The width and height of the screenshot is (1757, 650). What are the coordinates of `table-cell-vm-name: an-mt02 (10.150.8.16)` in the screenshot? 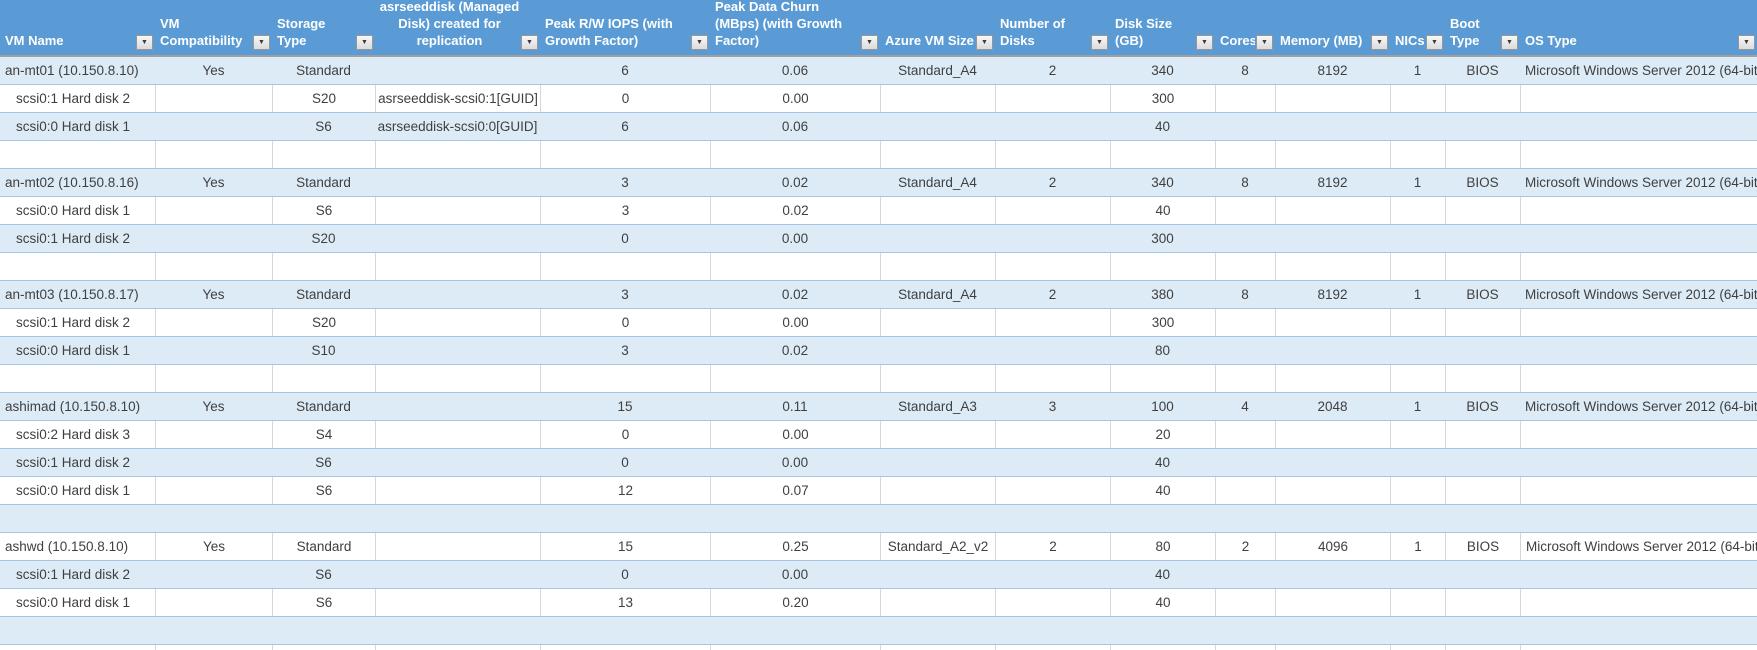 It's located at (72, 182).